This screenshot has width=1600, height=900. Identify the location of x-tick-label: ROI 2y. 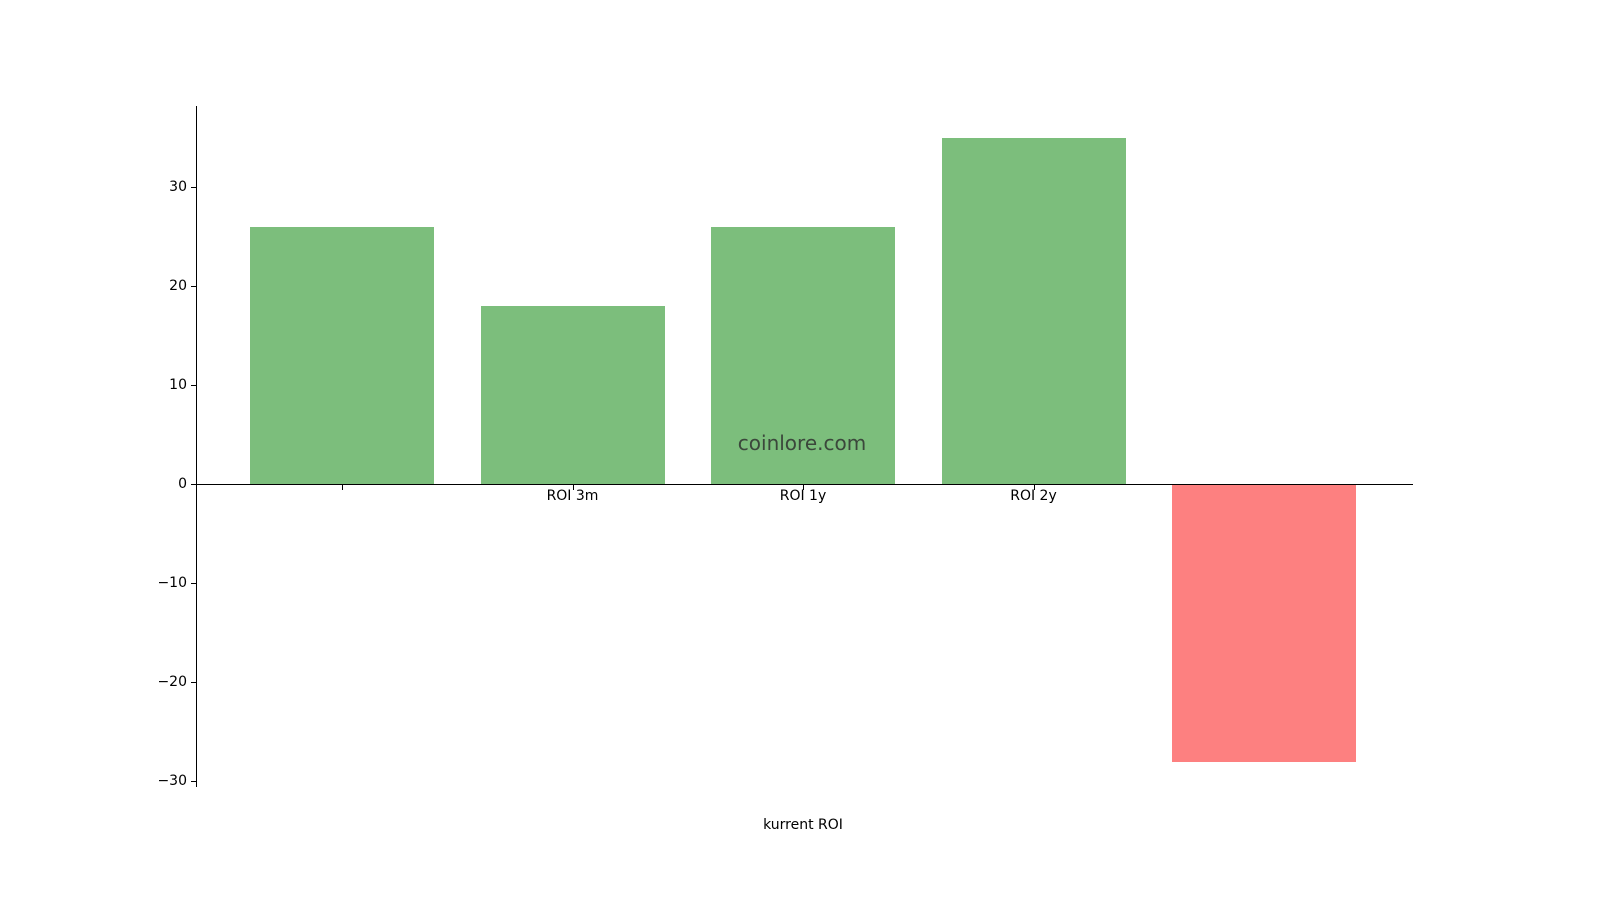
(1033, 496).